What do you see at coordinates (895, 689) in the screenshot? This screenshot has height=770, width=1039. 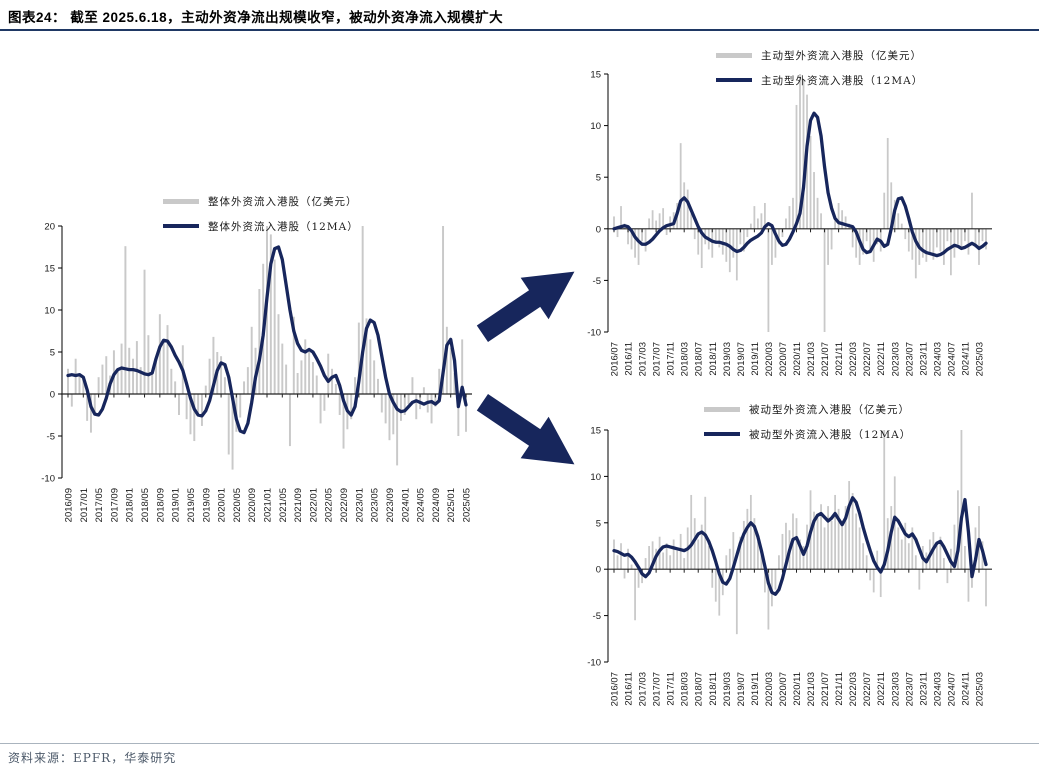 I see `svg-text: 2023/03` at bounding box center [895, 689].